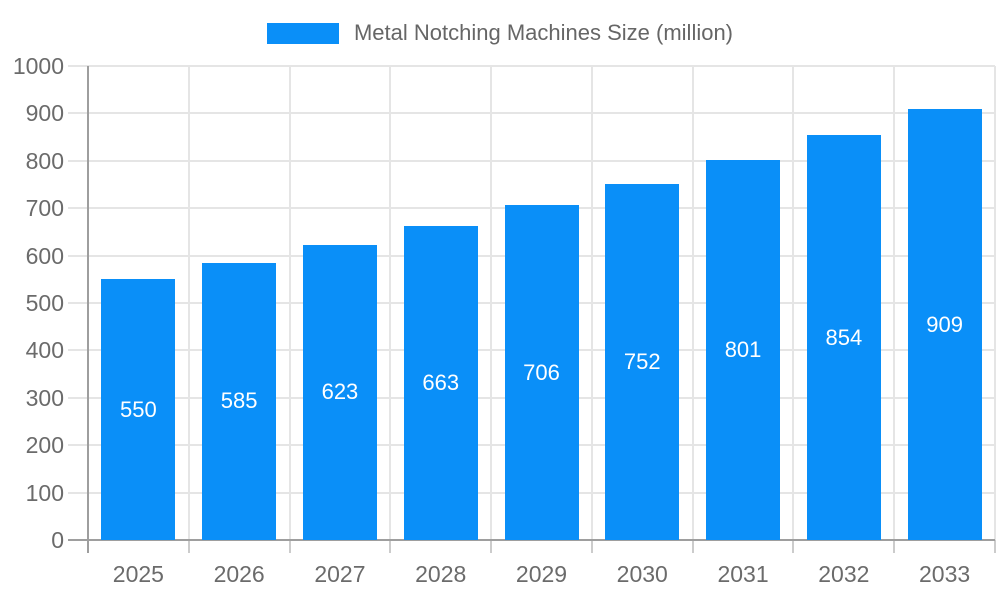  Describe the element at coordinates (543, 32) in the screenshot. I see `legend-label: Metal Notching Machines Size (million)` at that location.